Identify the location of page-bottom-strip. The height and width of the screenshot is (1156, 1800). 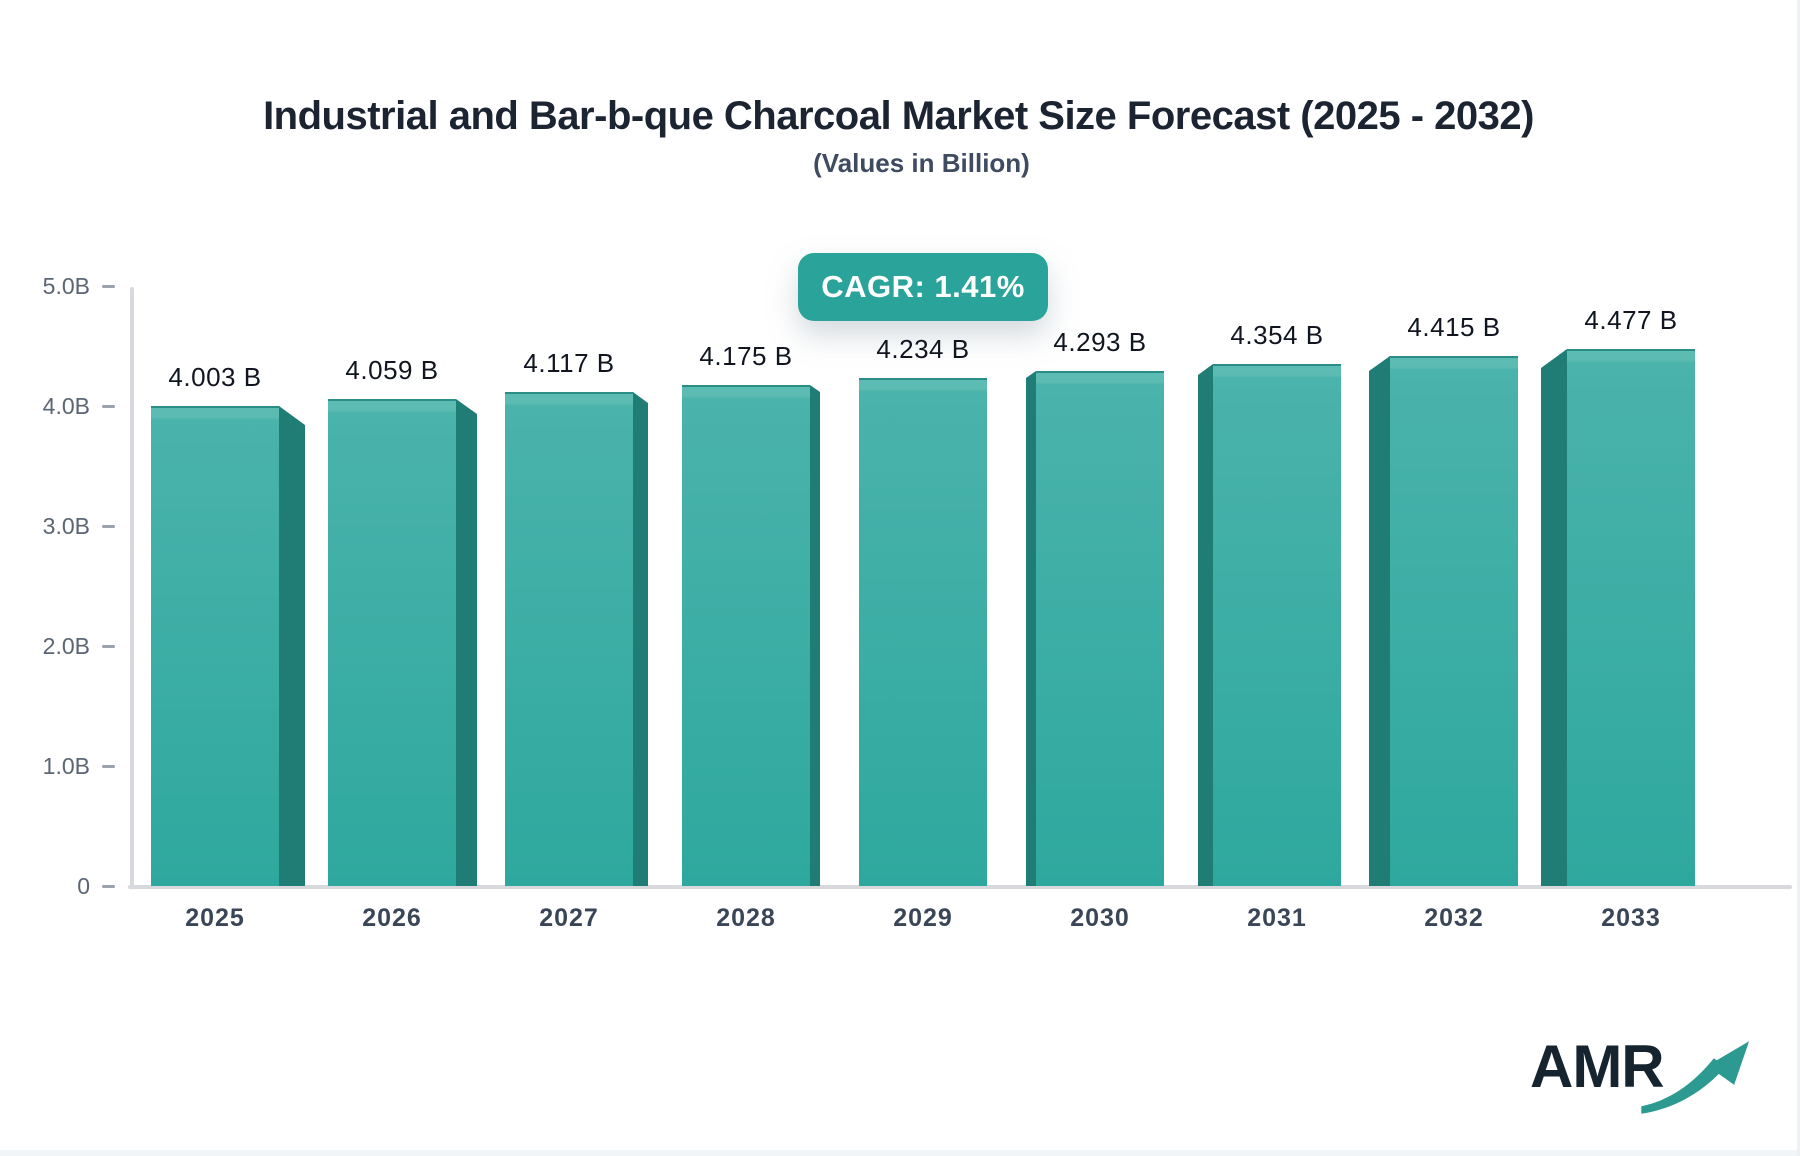
(898, 1153).